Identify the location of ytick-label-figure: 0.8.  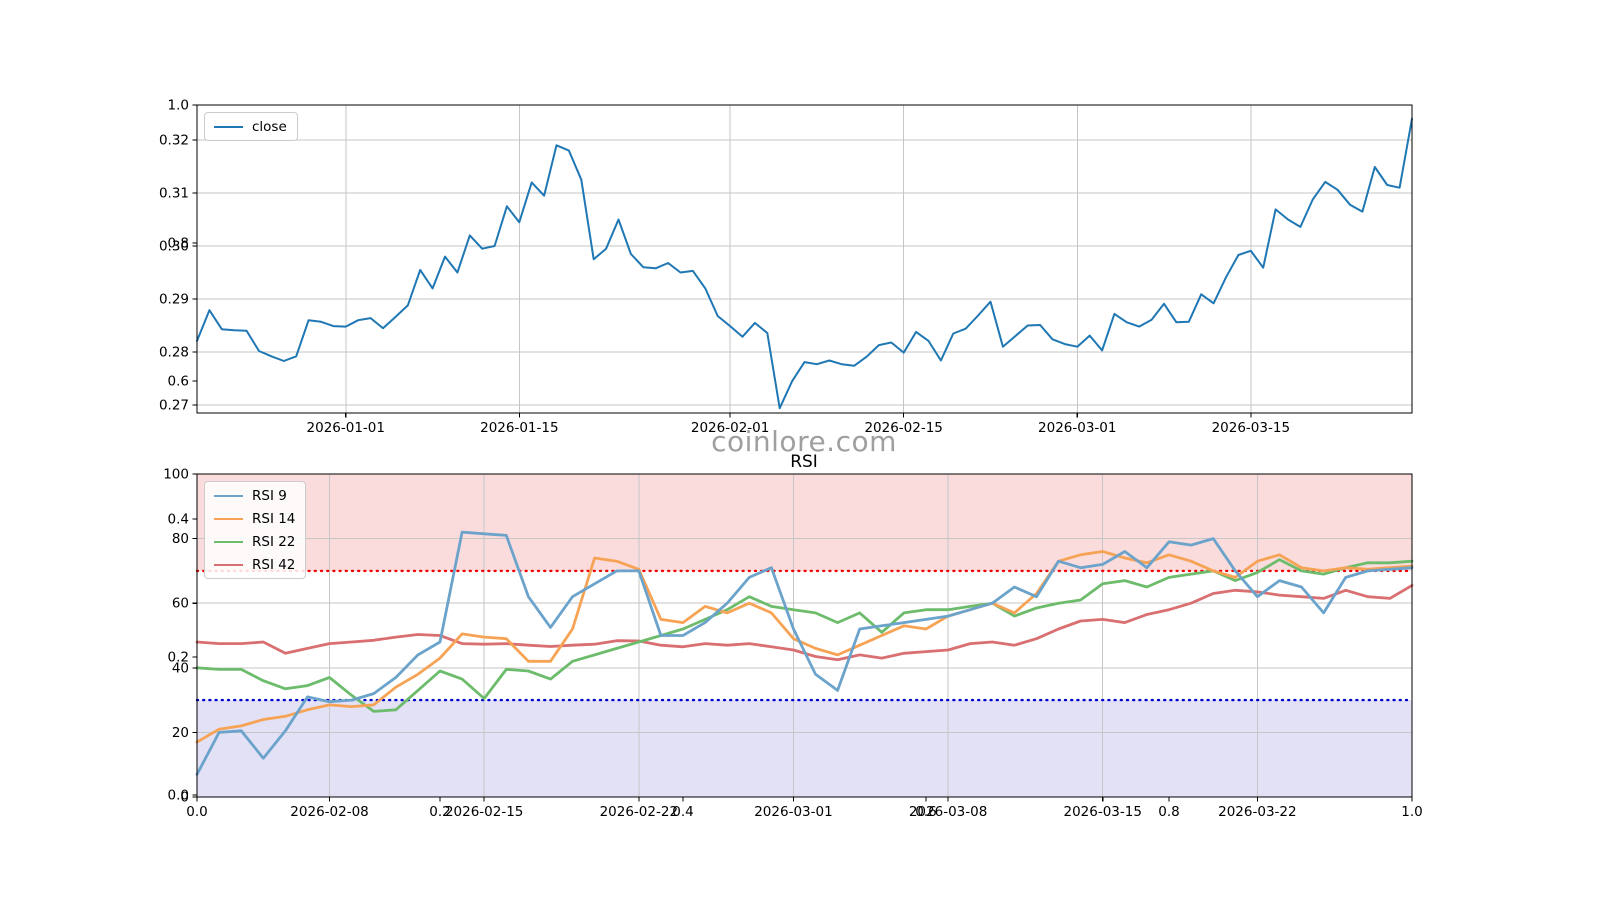
(178, 244).